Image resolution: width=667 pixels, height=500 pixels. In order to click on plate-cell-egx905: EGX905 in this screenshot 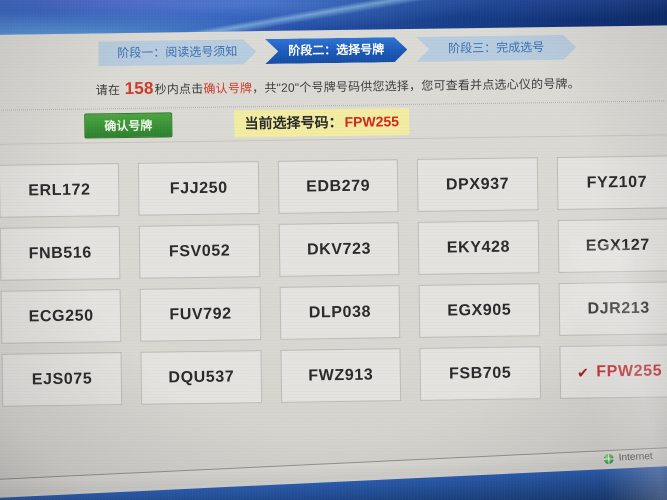, I will do `click(479, 310)`.